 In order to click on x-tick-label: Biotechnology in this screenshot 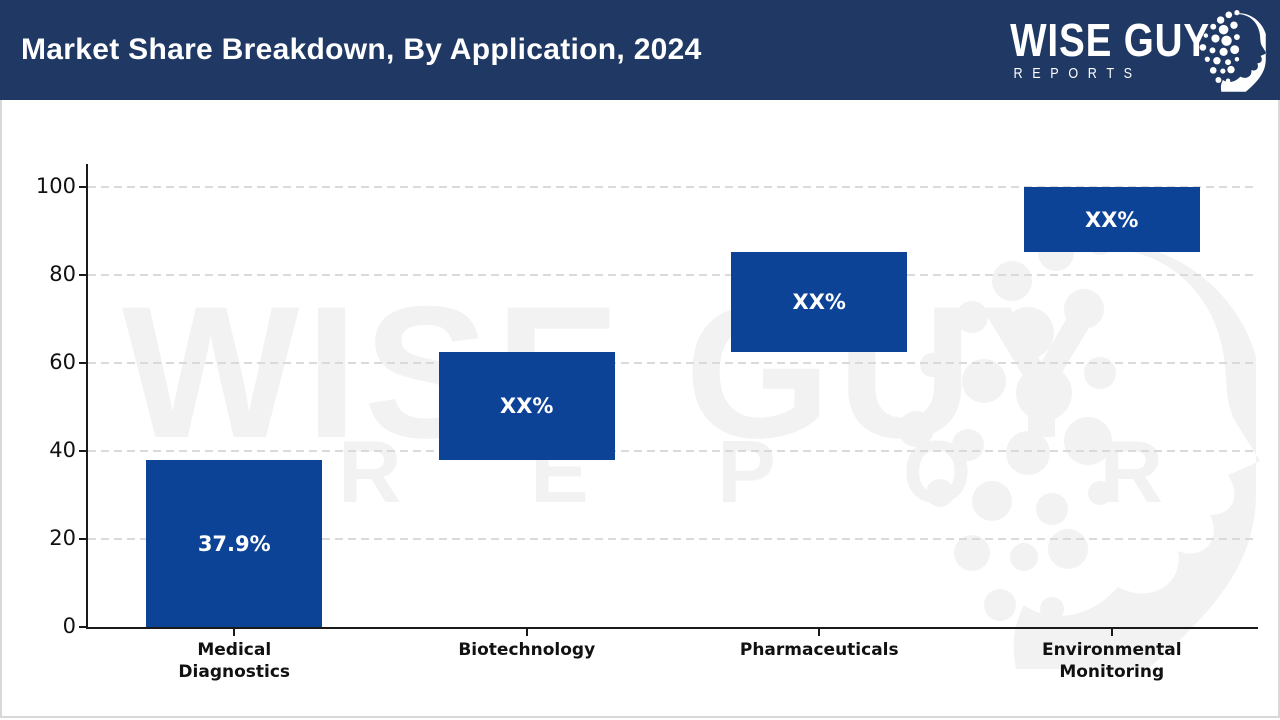, I will do `click(527, 650)`.